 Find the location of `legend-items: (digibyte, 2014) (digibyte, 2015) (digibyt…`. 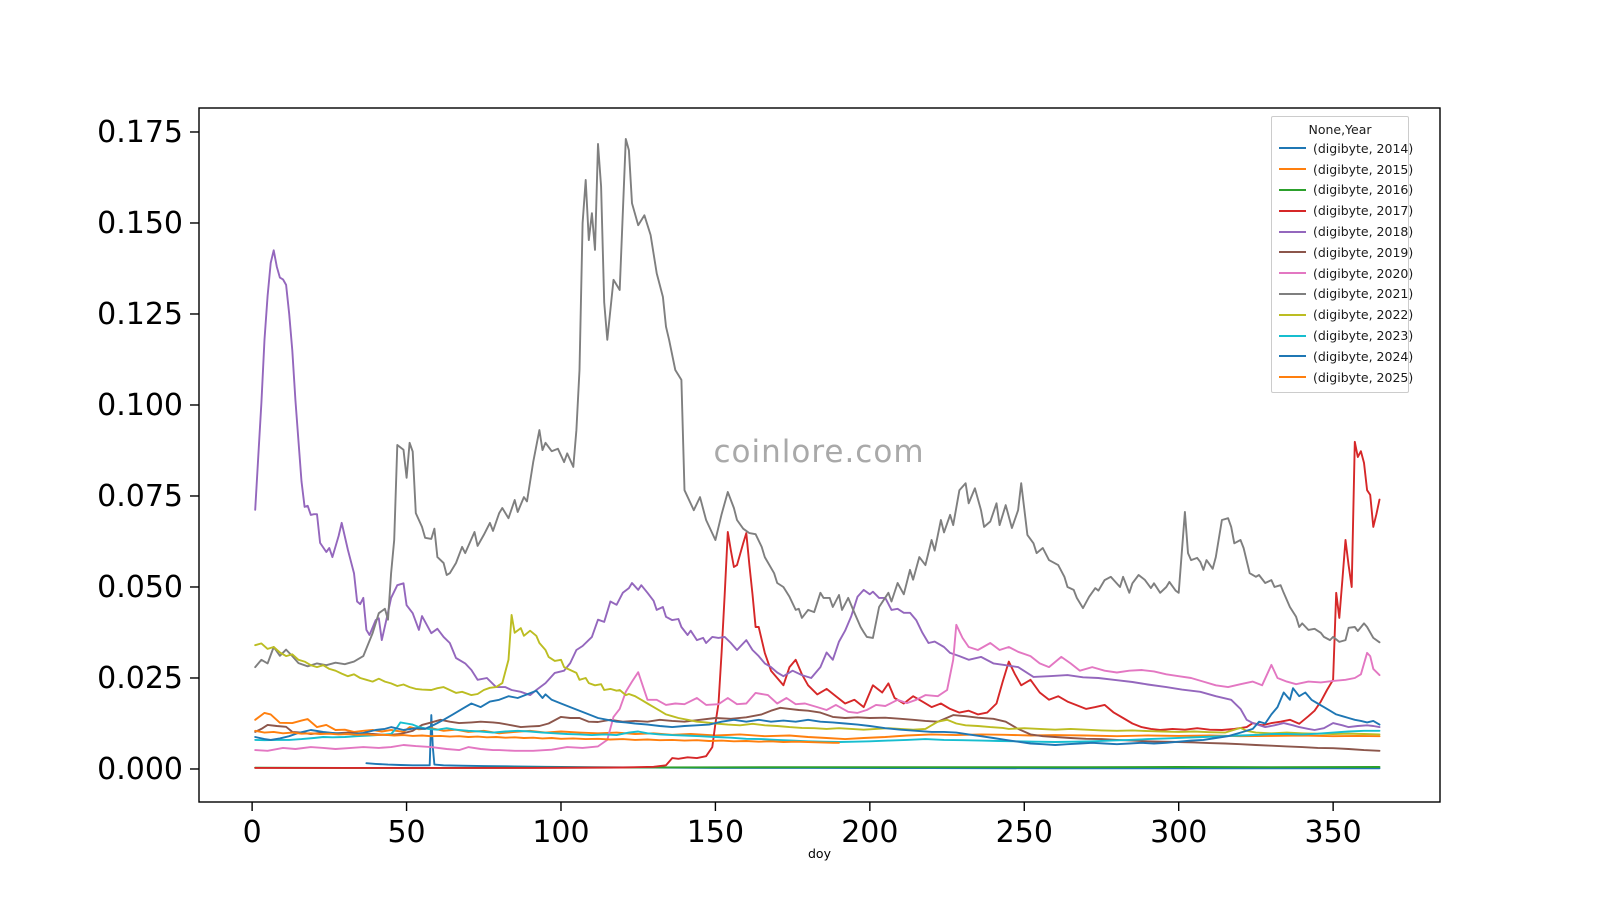

legend-items: (digibyte, 2014) (digibyte, 2015) (digibyt… is located at coordinates (1342, 263).